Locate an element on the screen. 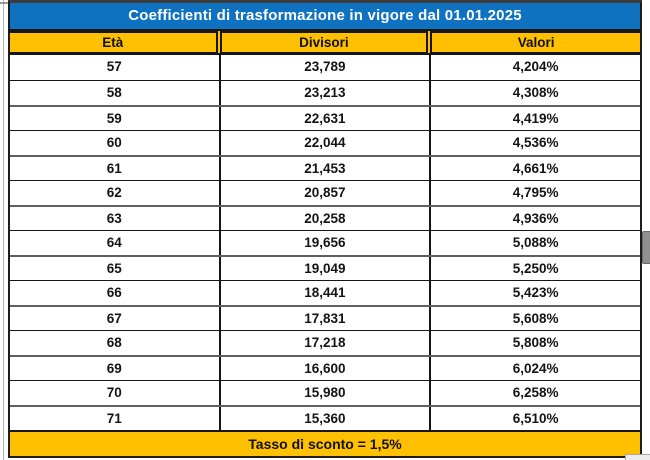  table-row: 60 22,044 4,536% is located at coordinates (325, 142).